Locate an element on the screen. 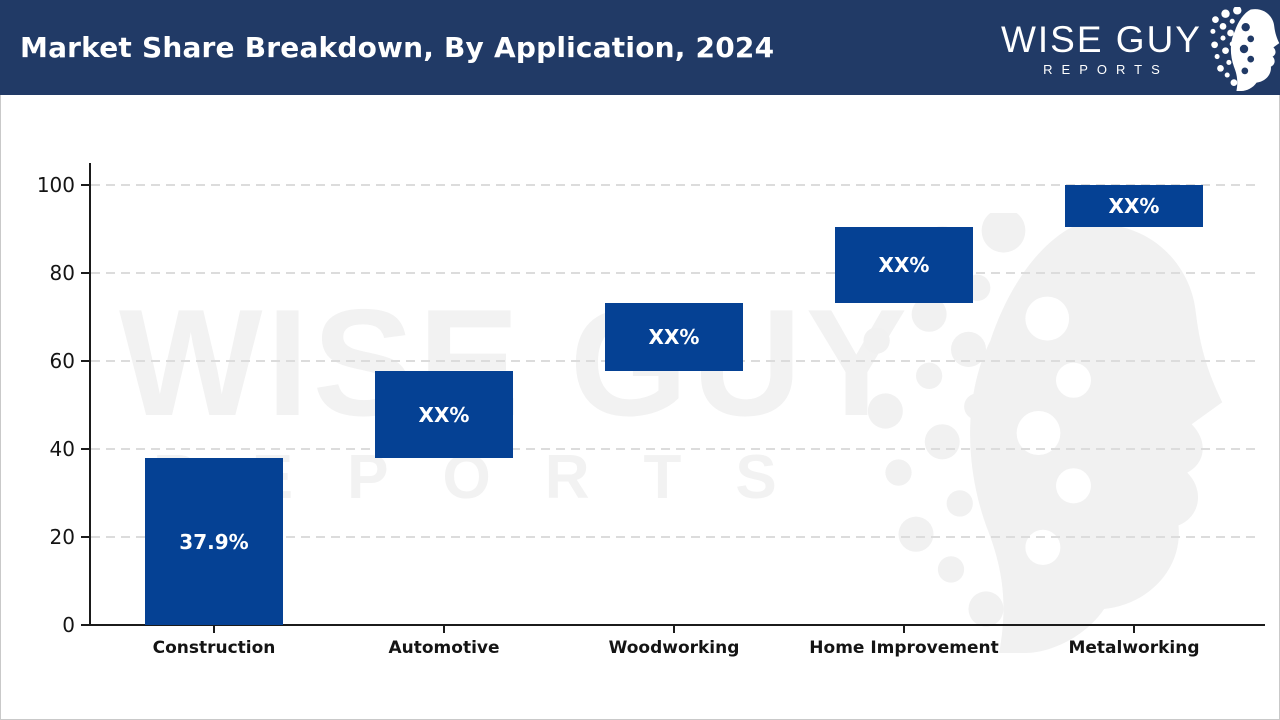  y-axis-tick-label: 100 is located at coordinates (55, 185).